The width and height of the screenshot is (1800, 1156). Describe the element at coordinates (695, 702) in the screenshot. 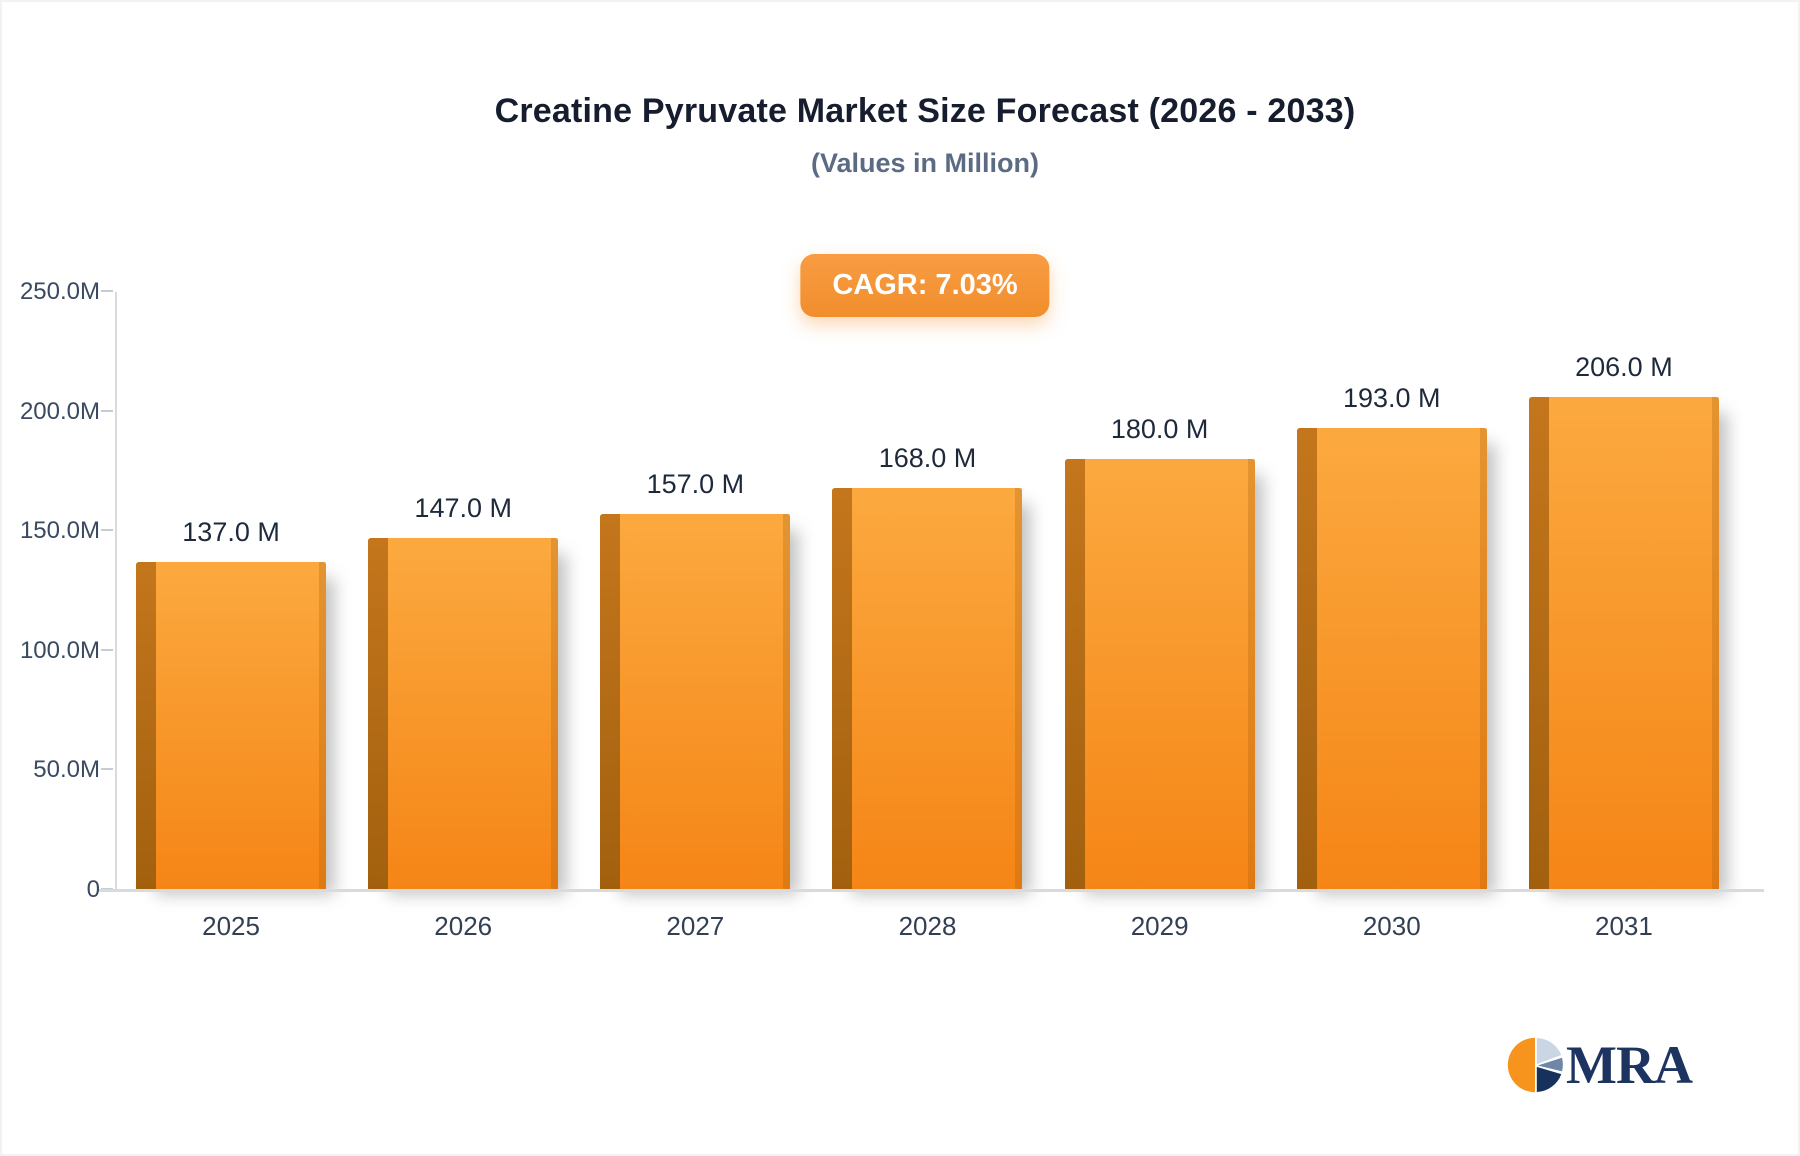

I see `bar-2027` at that location.